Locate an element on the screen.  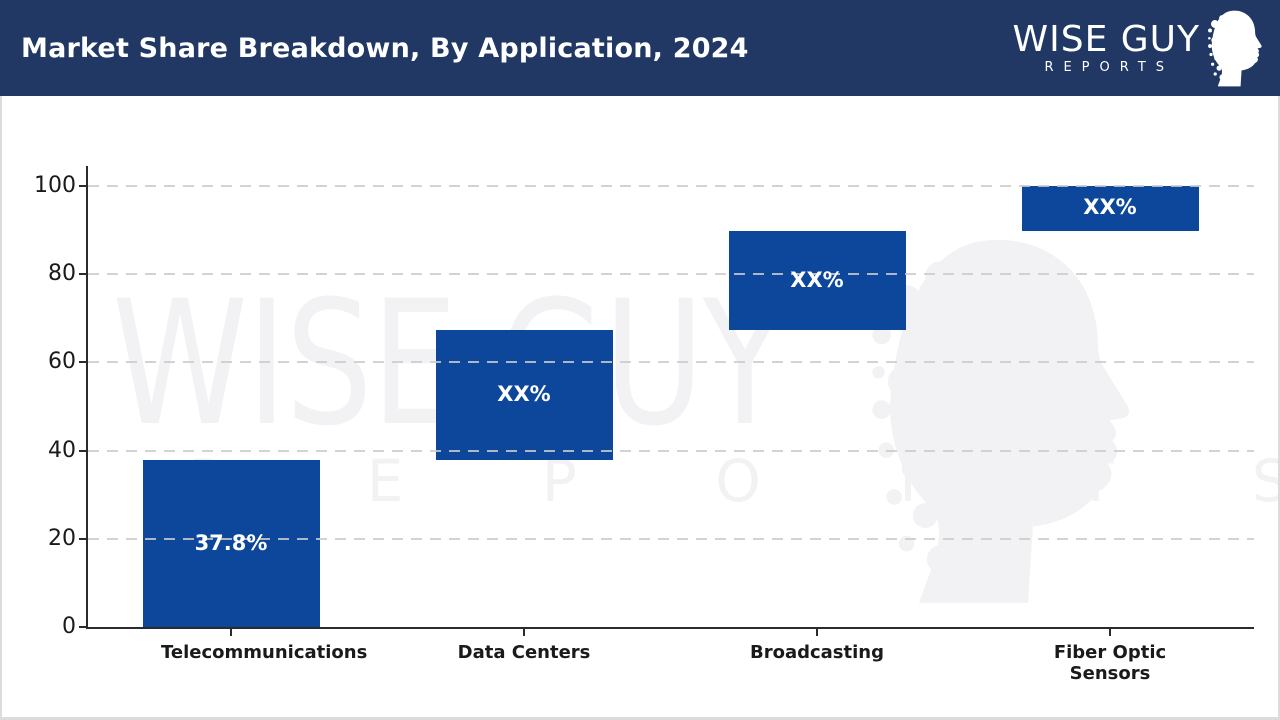
logo-text: WISE GUY REPORTS is located at coordinates (1106, 47).